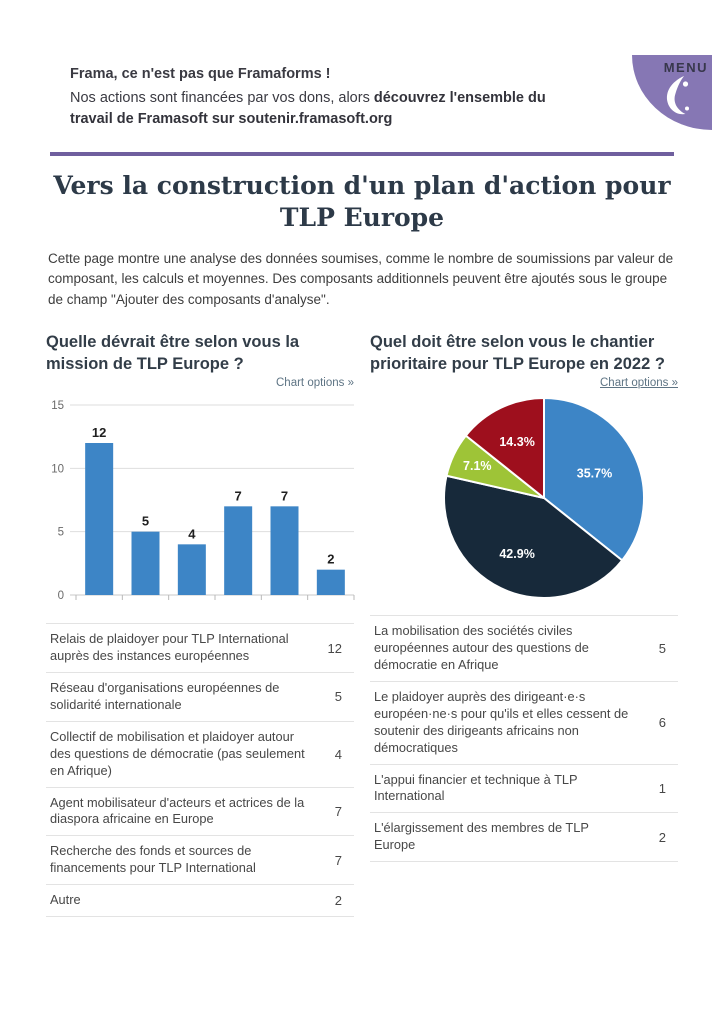 The width and height of the screenshot is (724, 1024). What do you see at coordinates (57, 470) in the screenshot?
I see `svg-text: 10` at bounding box center [57, 470].